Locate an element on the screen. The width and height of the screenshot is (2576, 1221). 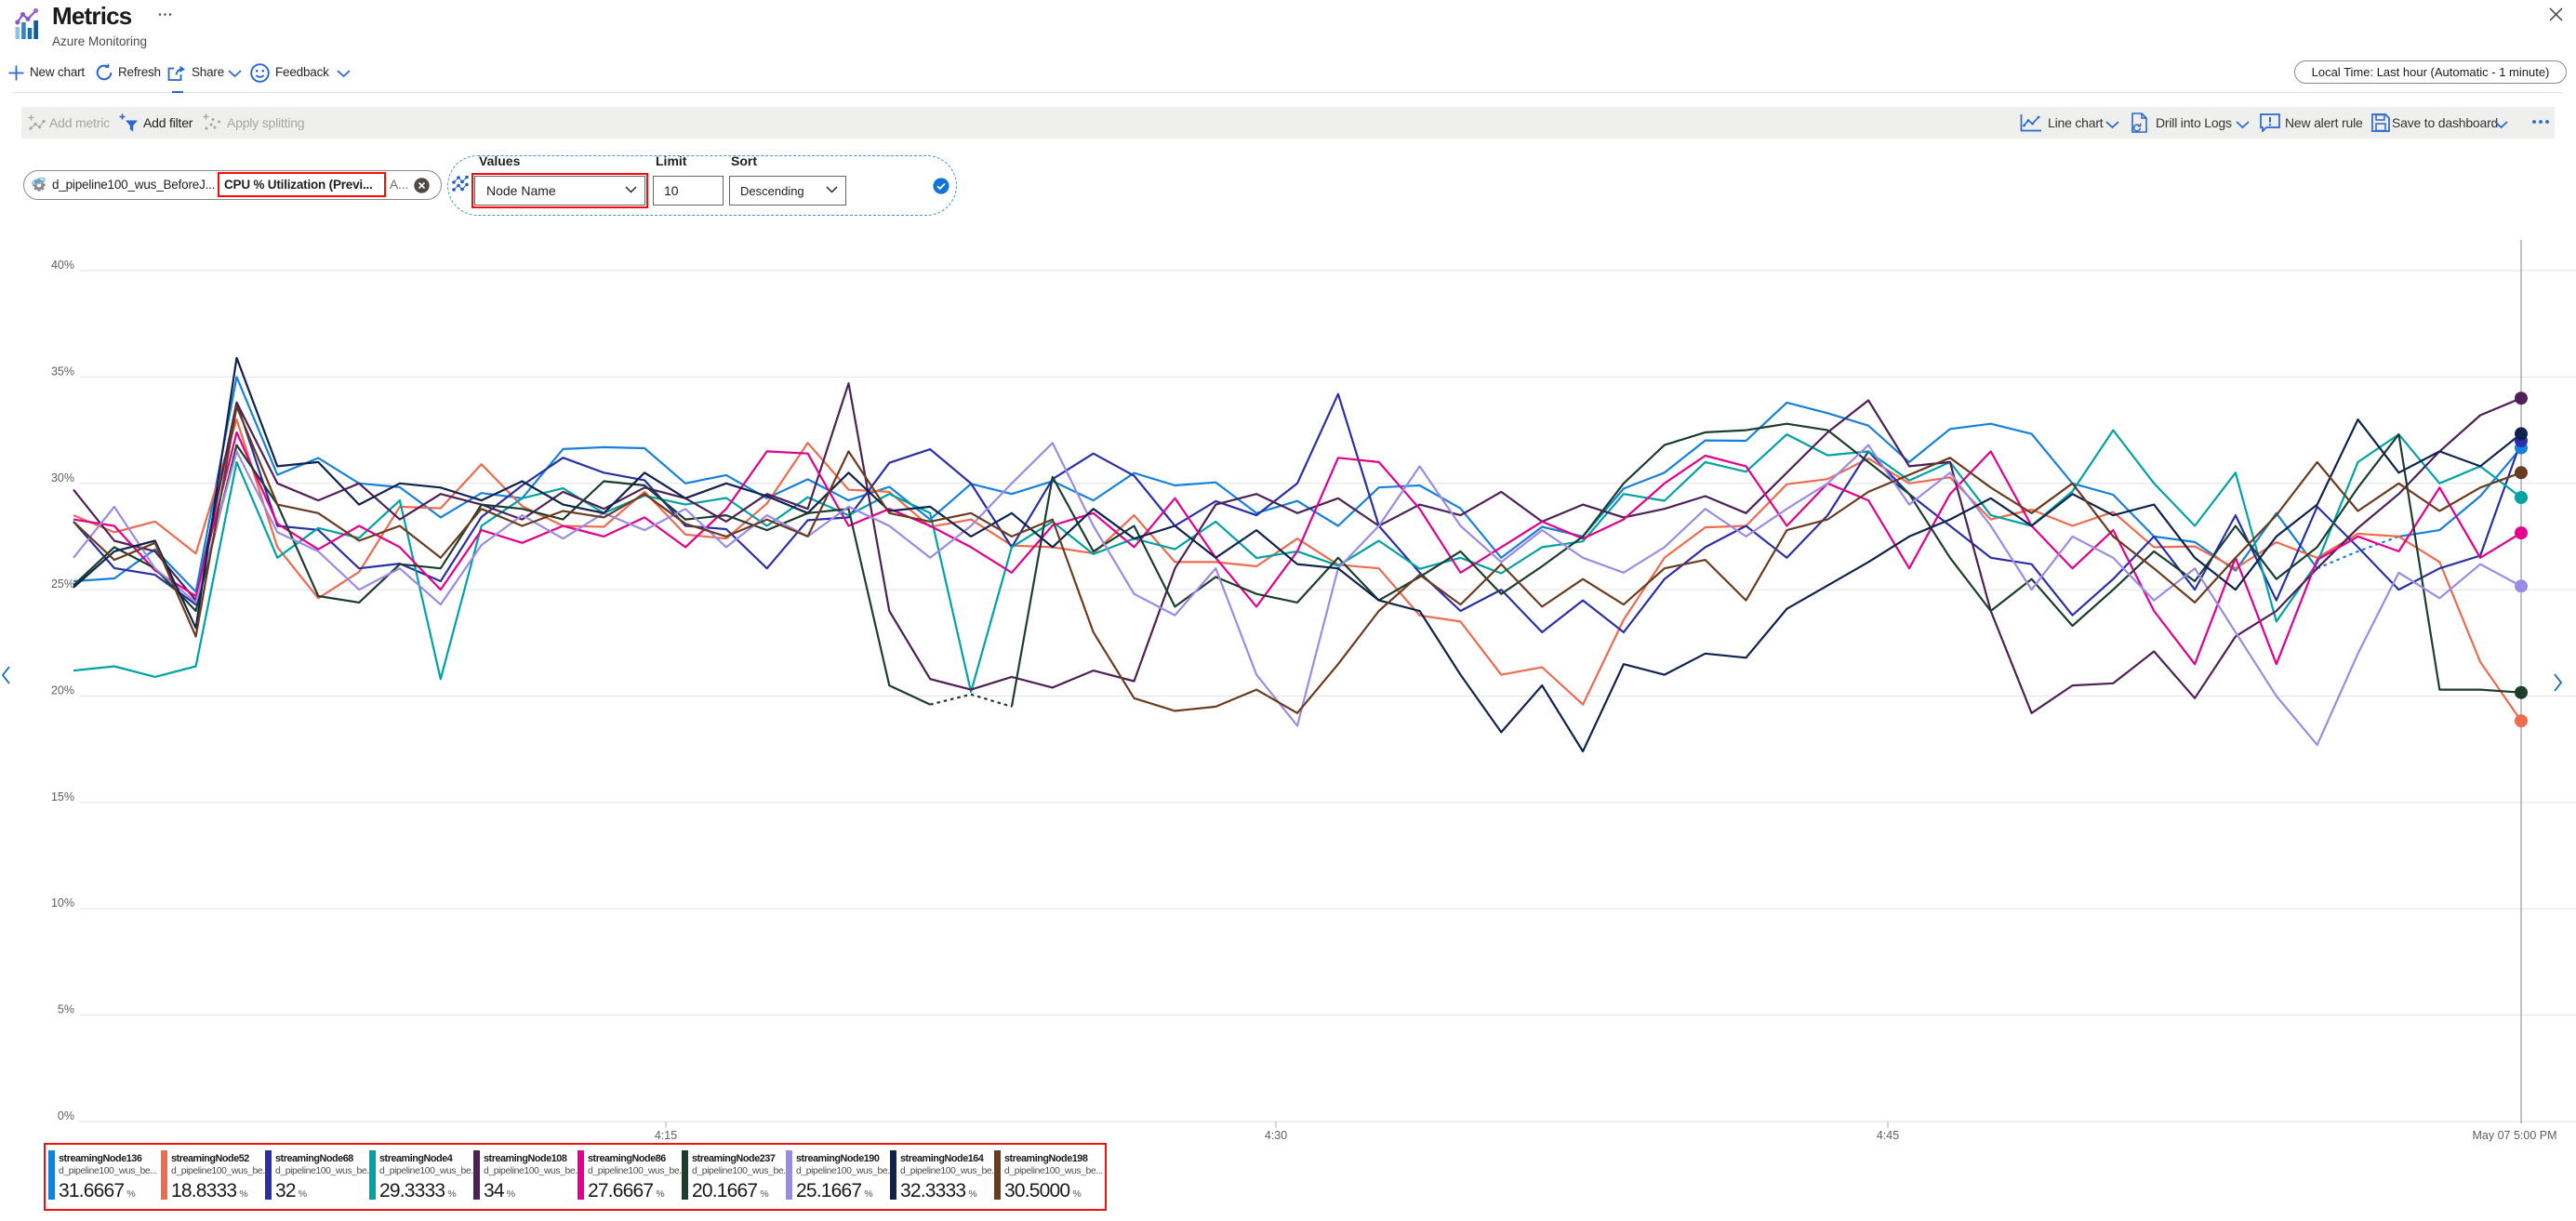
svg-text: 5% is located at coordinates (66, 1009).